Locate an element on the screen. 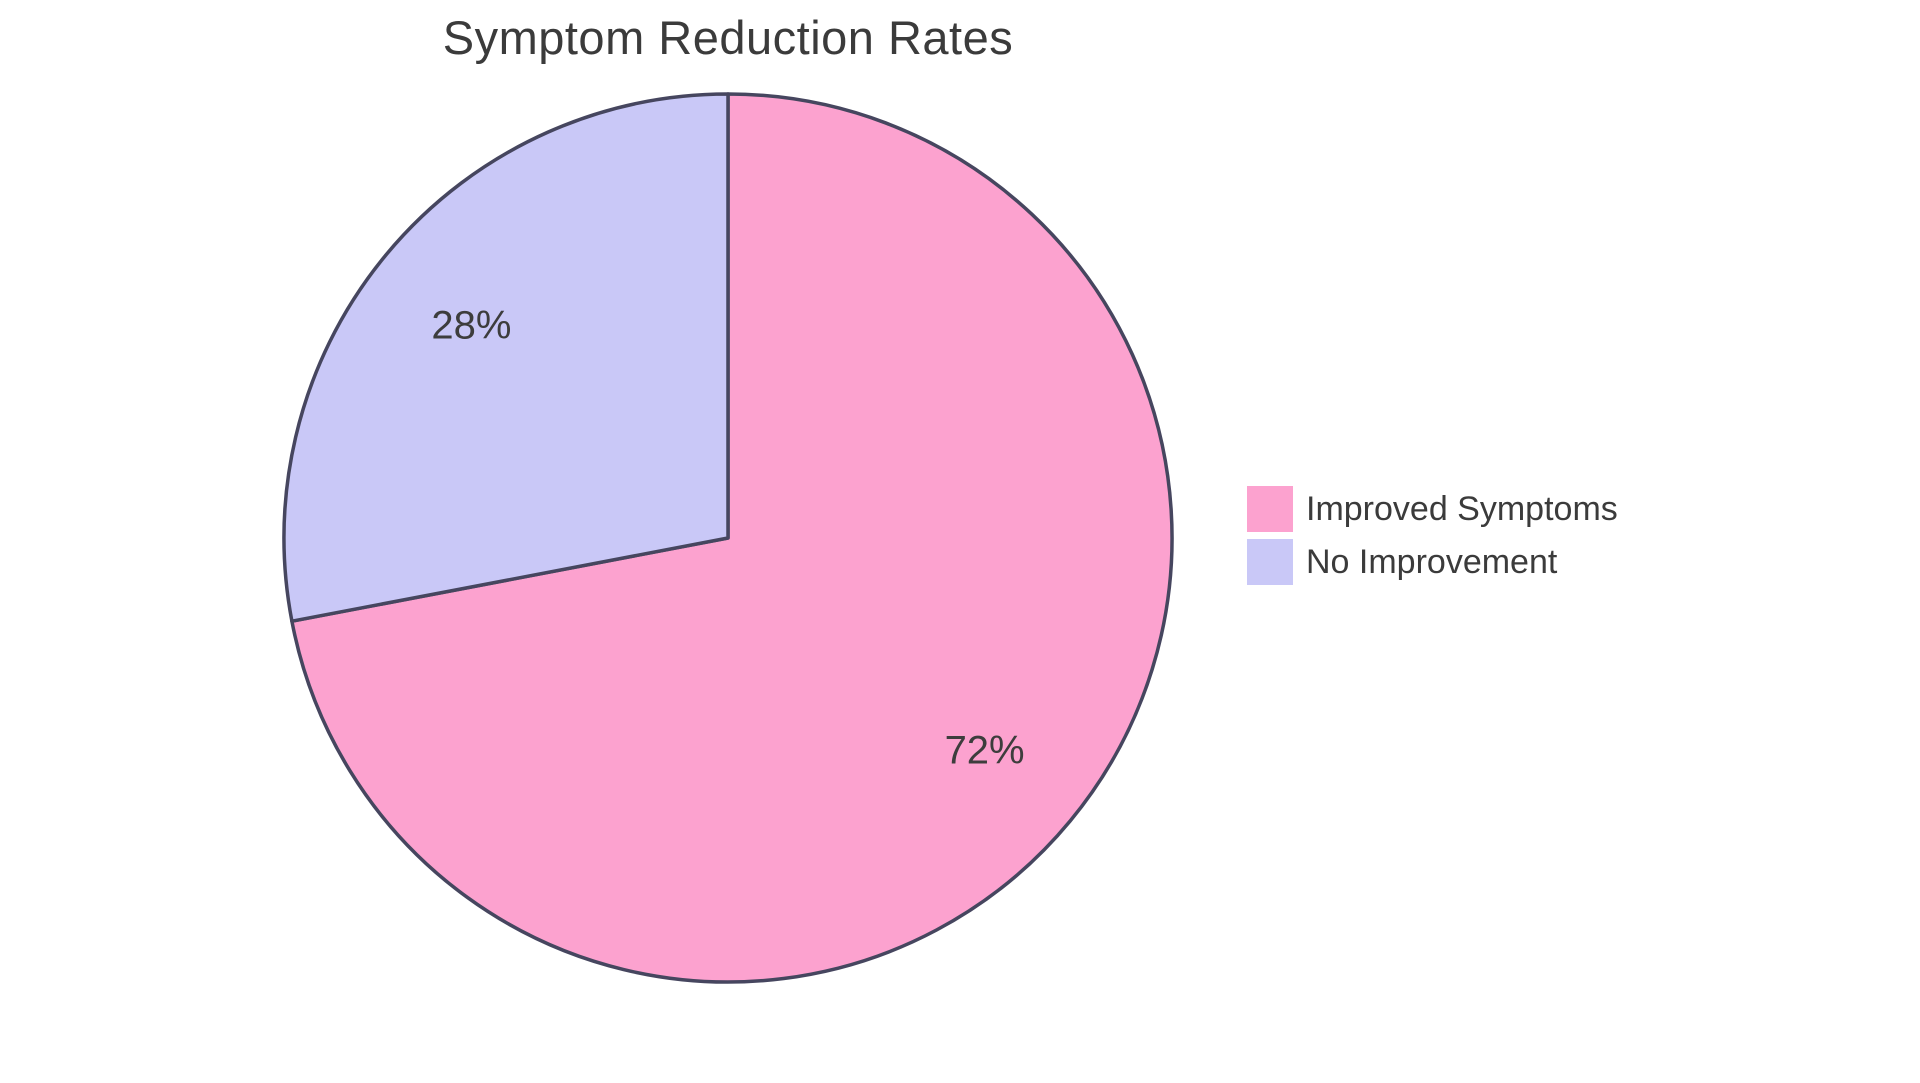 The height and width of the screenshot is (1083, 1920). legend-swatch-no-improvement is located at coordinates (1270, 562).